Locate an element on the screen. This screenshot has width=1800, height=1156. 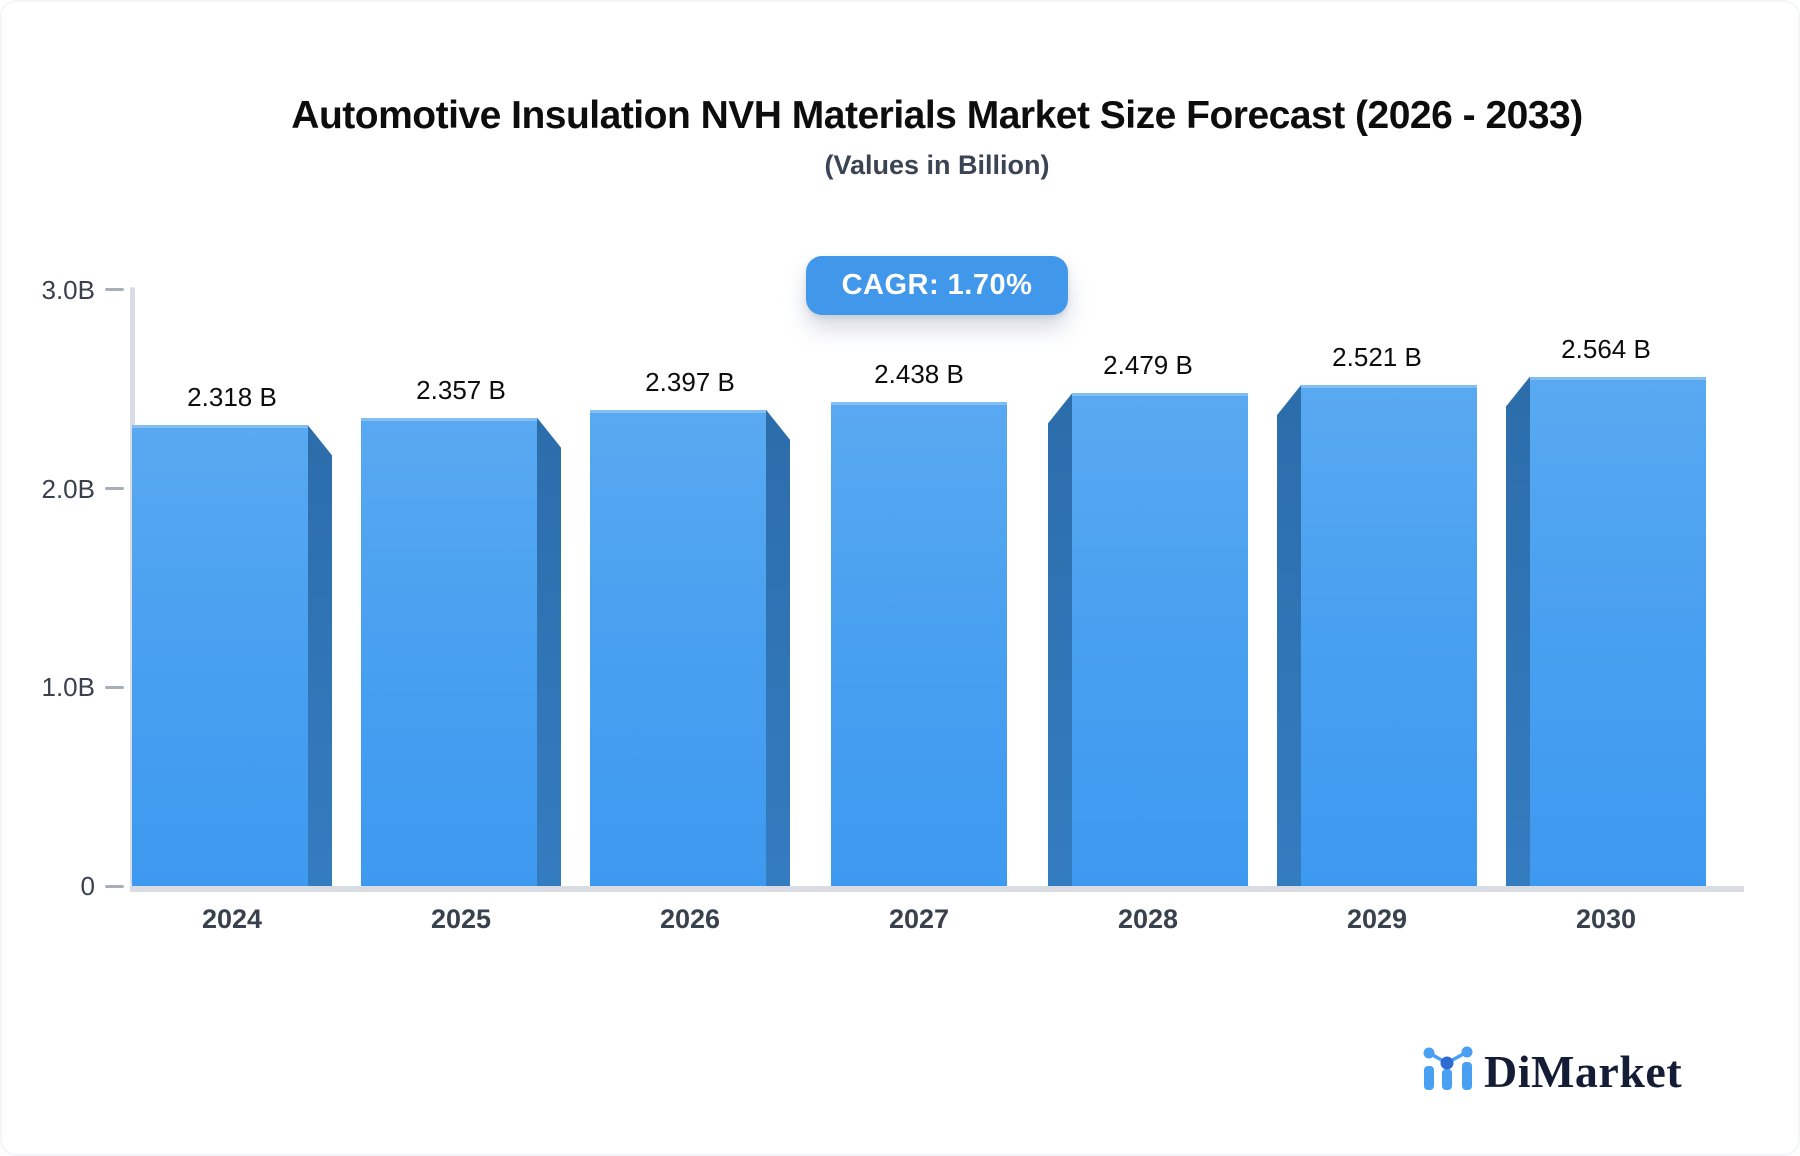
x-axis-label-2024: 2024 is located at coordinates (232, 918).